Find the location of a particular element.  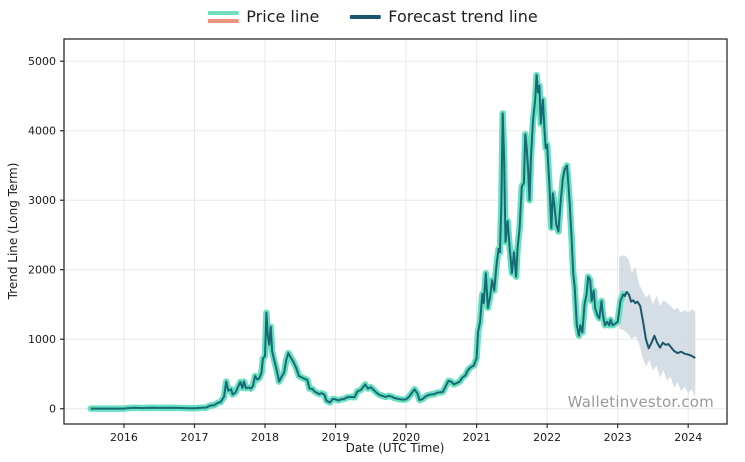

x-tick-label: 2021 is located at coordinates (477, 437).